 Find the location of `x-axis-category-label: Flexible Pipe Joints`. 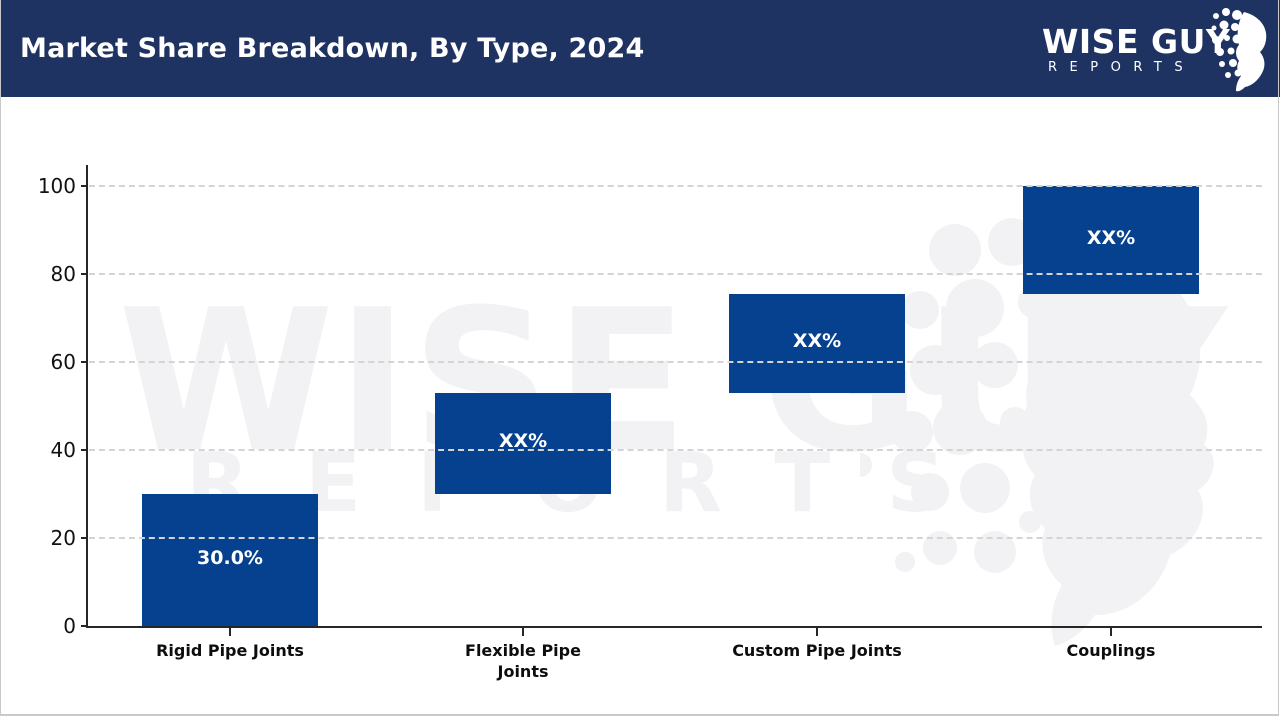

x-axis-category-label: Flexible Pipe Joints is located at coordinates (523, 661).